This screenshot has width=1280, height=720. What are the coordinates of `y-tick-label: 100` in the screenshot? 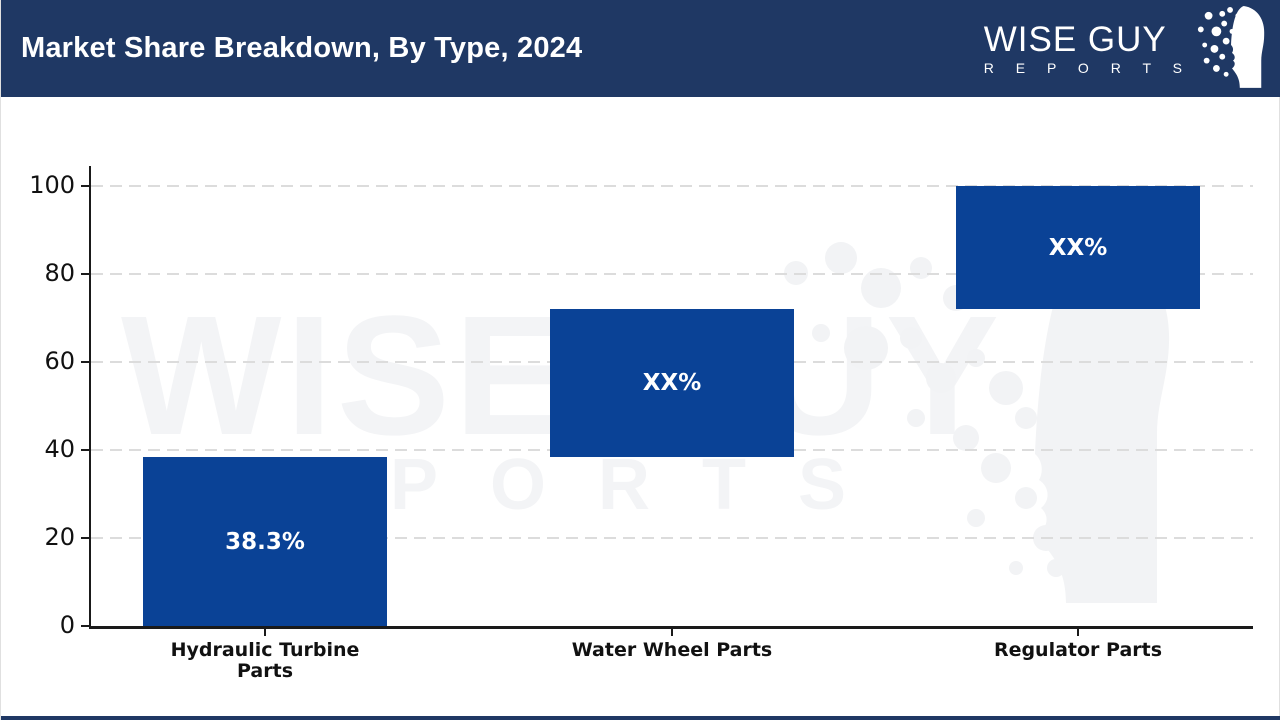 It's located at (52, 185).